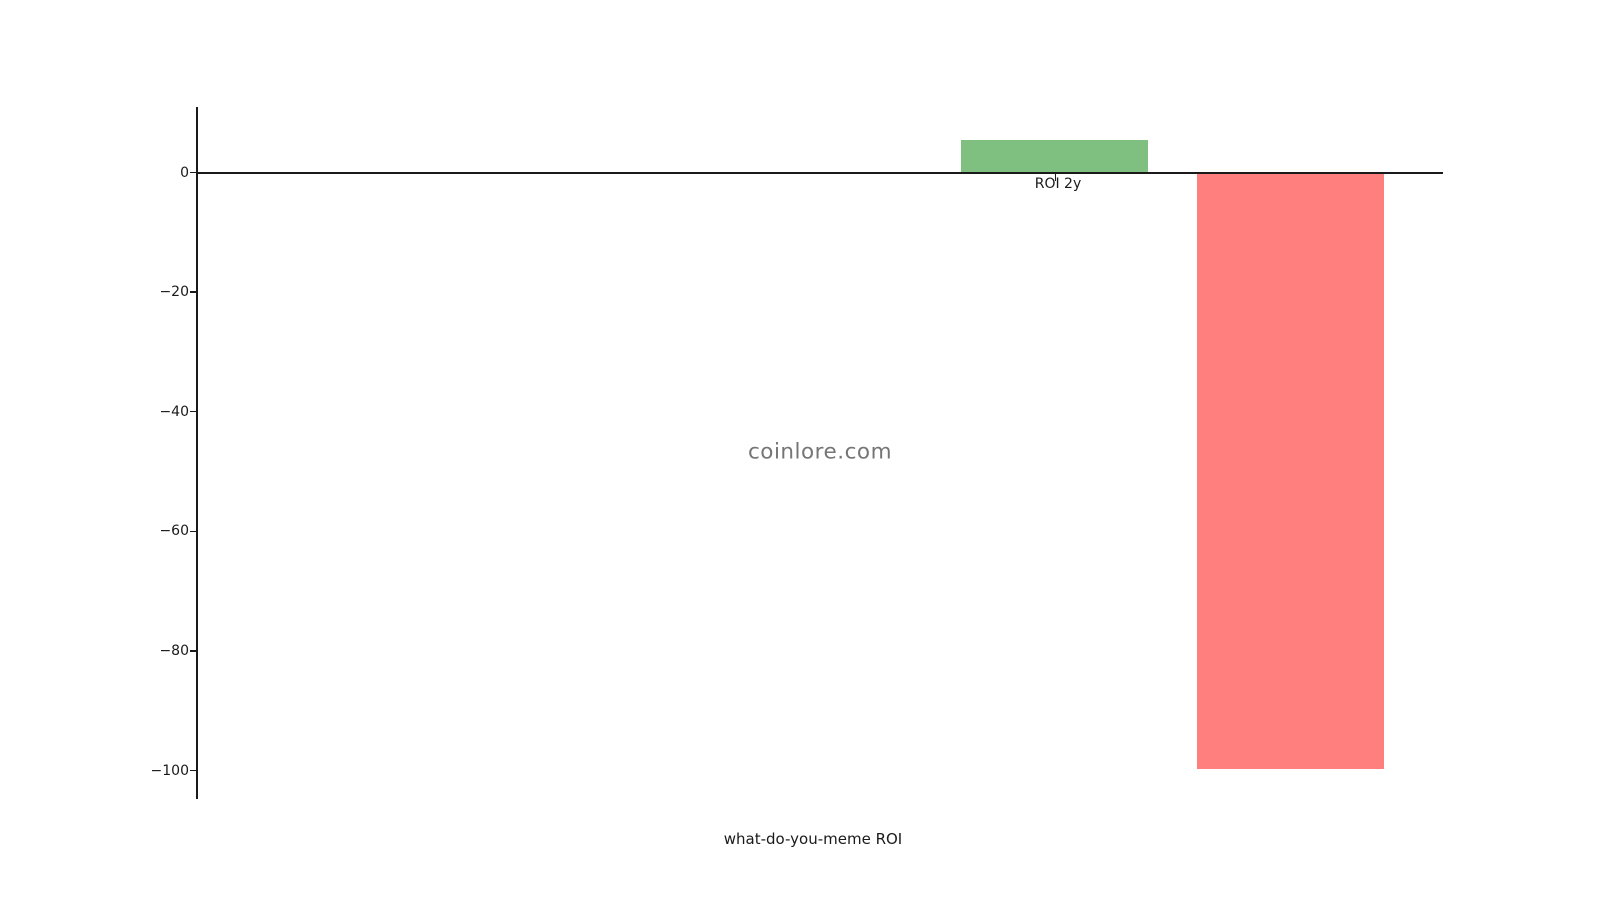  I want to click on bar-roi-2y, so click(1054, 156).